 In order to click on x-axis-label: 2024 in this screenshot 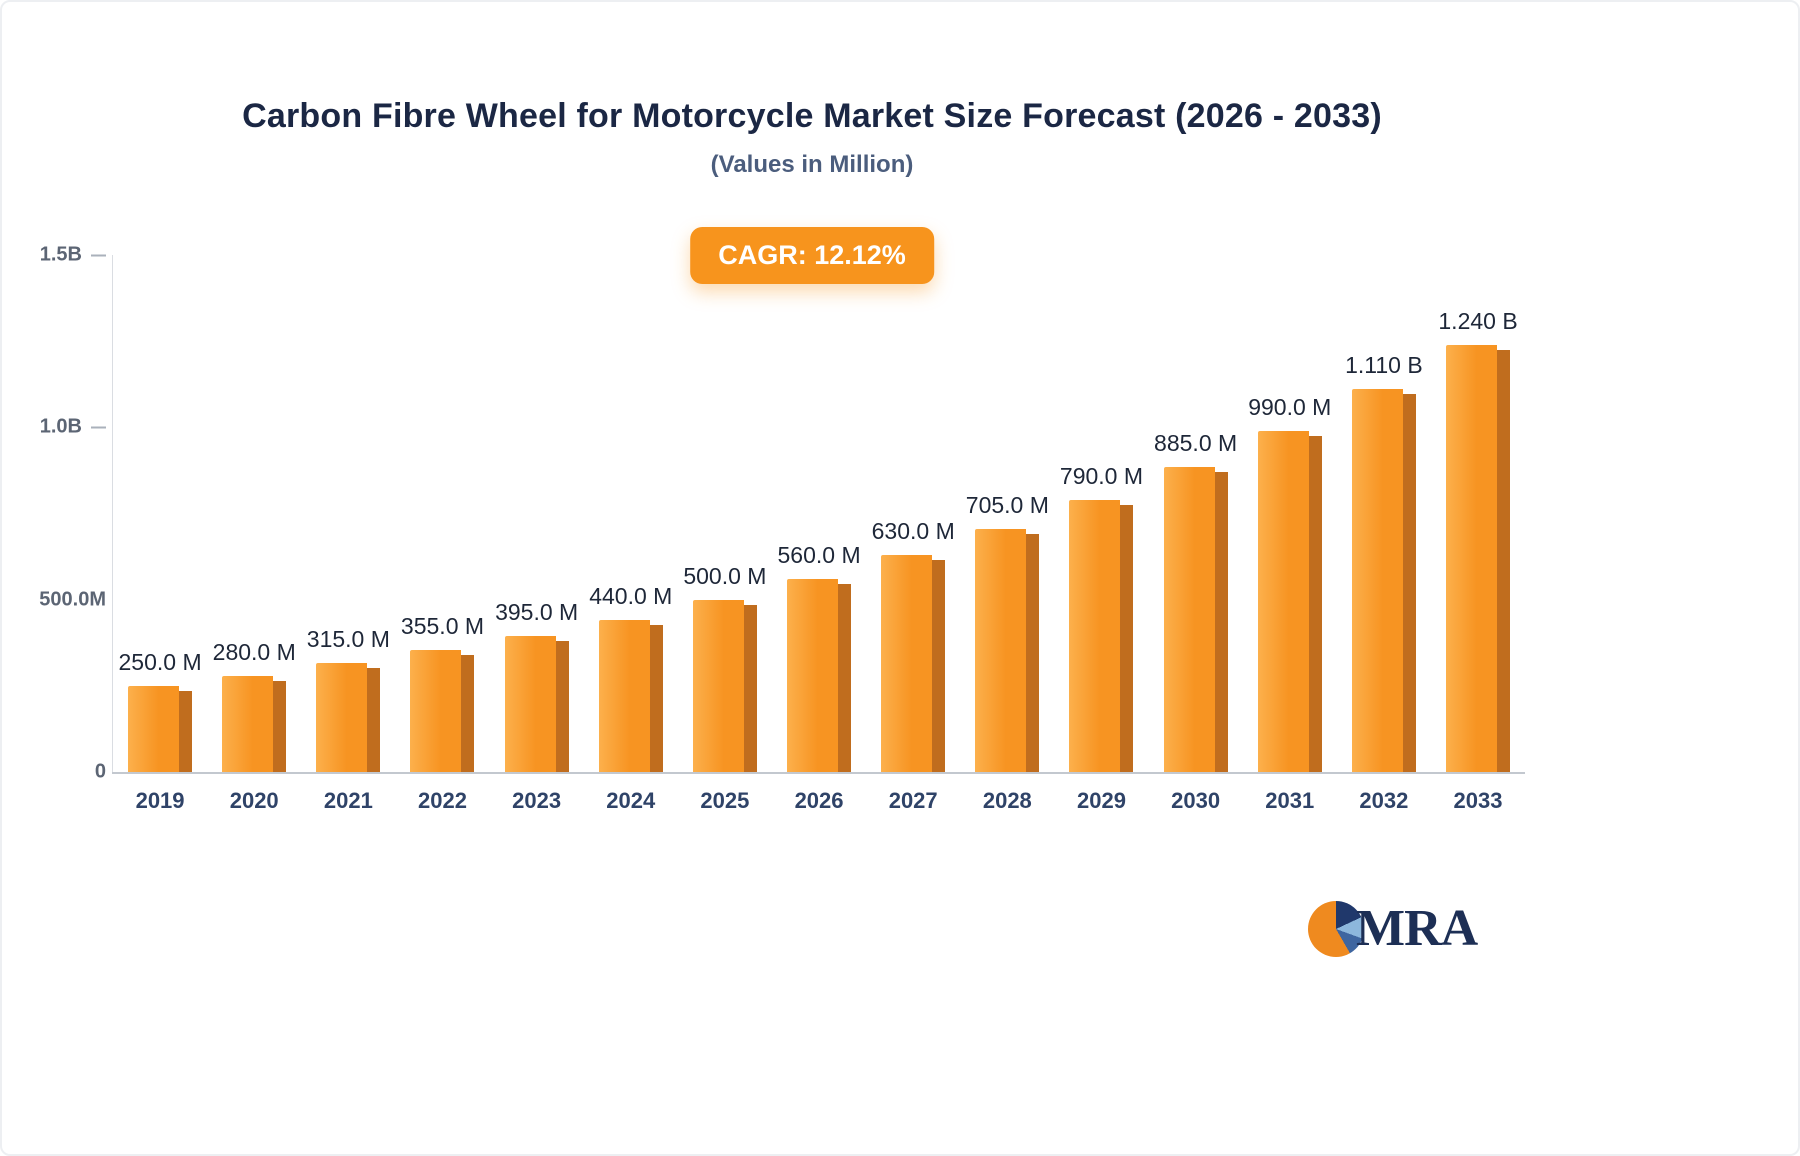, I will do `click(631, 800)`.